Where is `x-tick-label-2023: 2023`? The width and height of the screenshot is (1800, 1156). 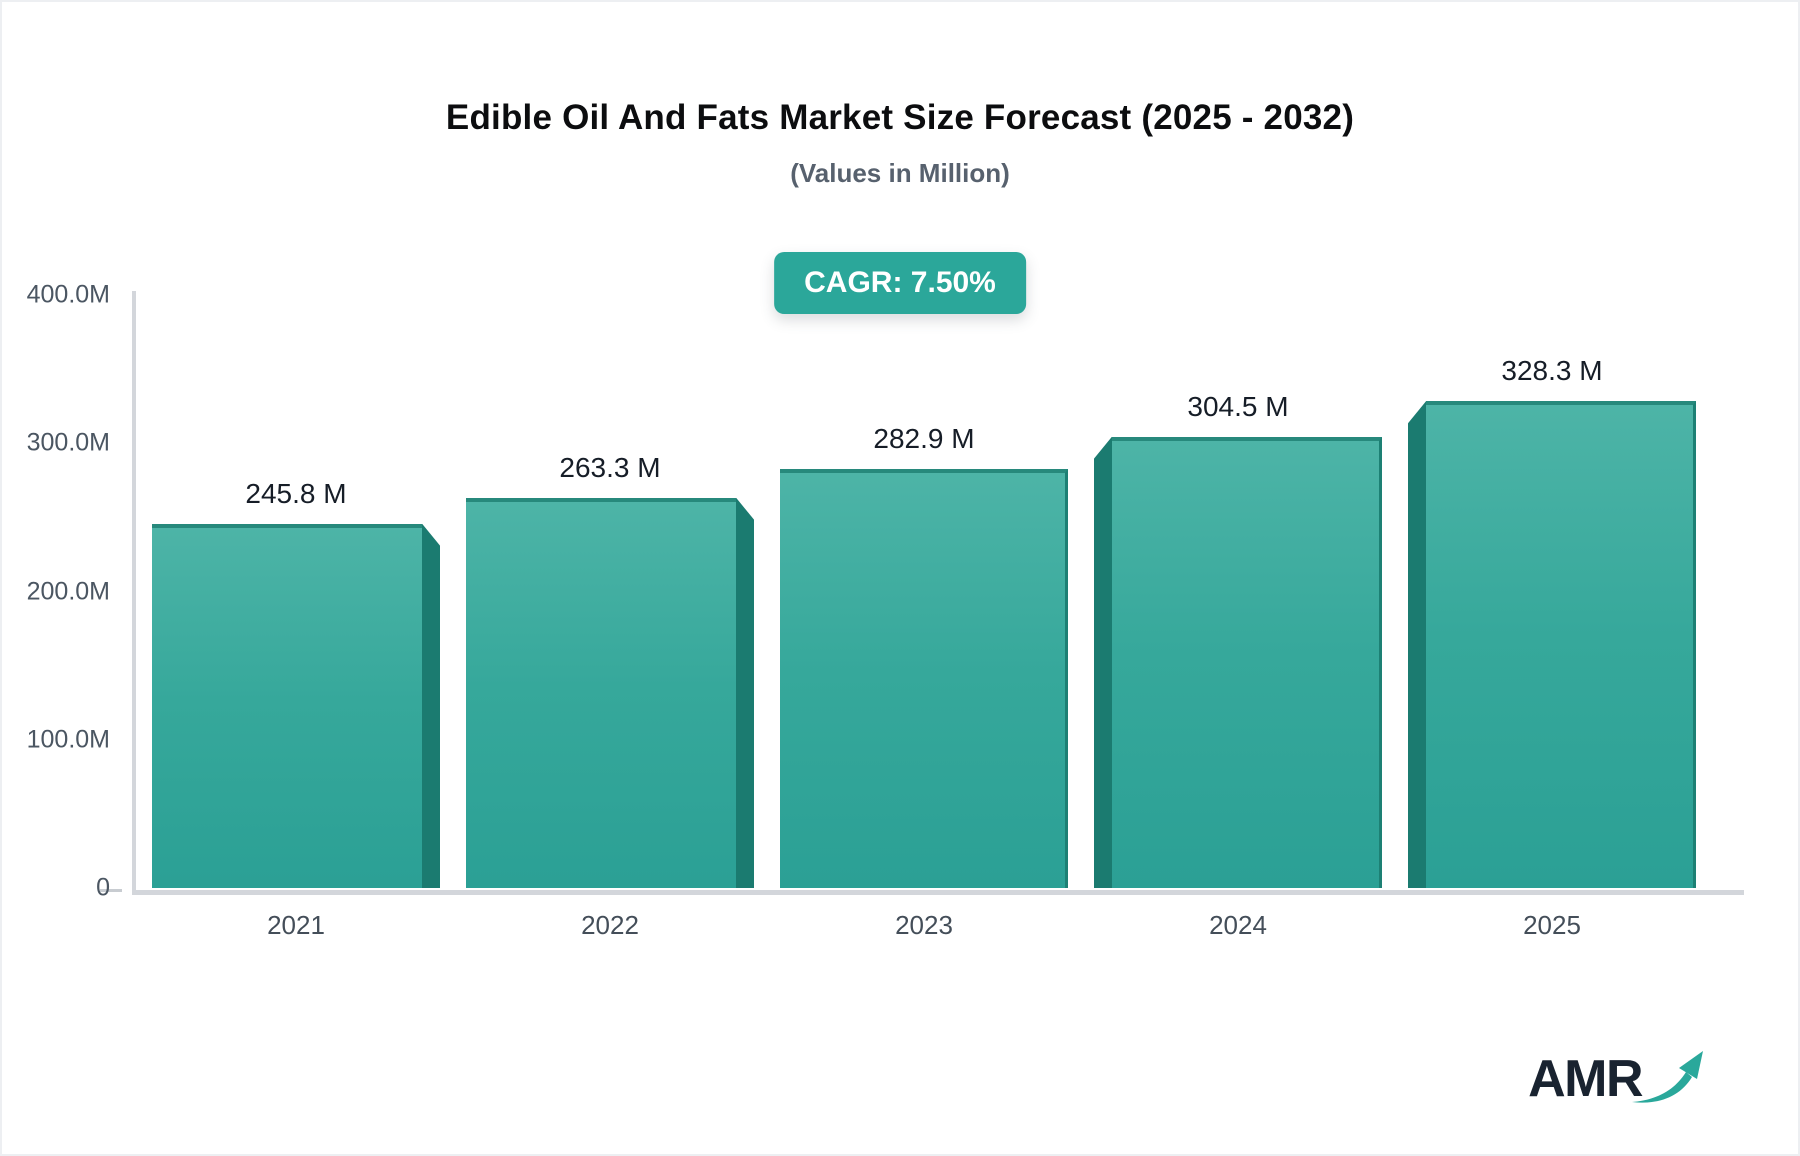
x-tick-label-2023: 2023 is located at coordinates (924, 925).